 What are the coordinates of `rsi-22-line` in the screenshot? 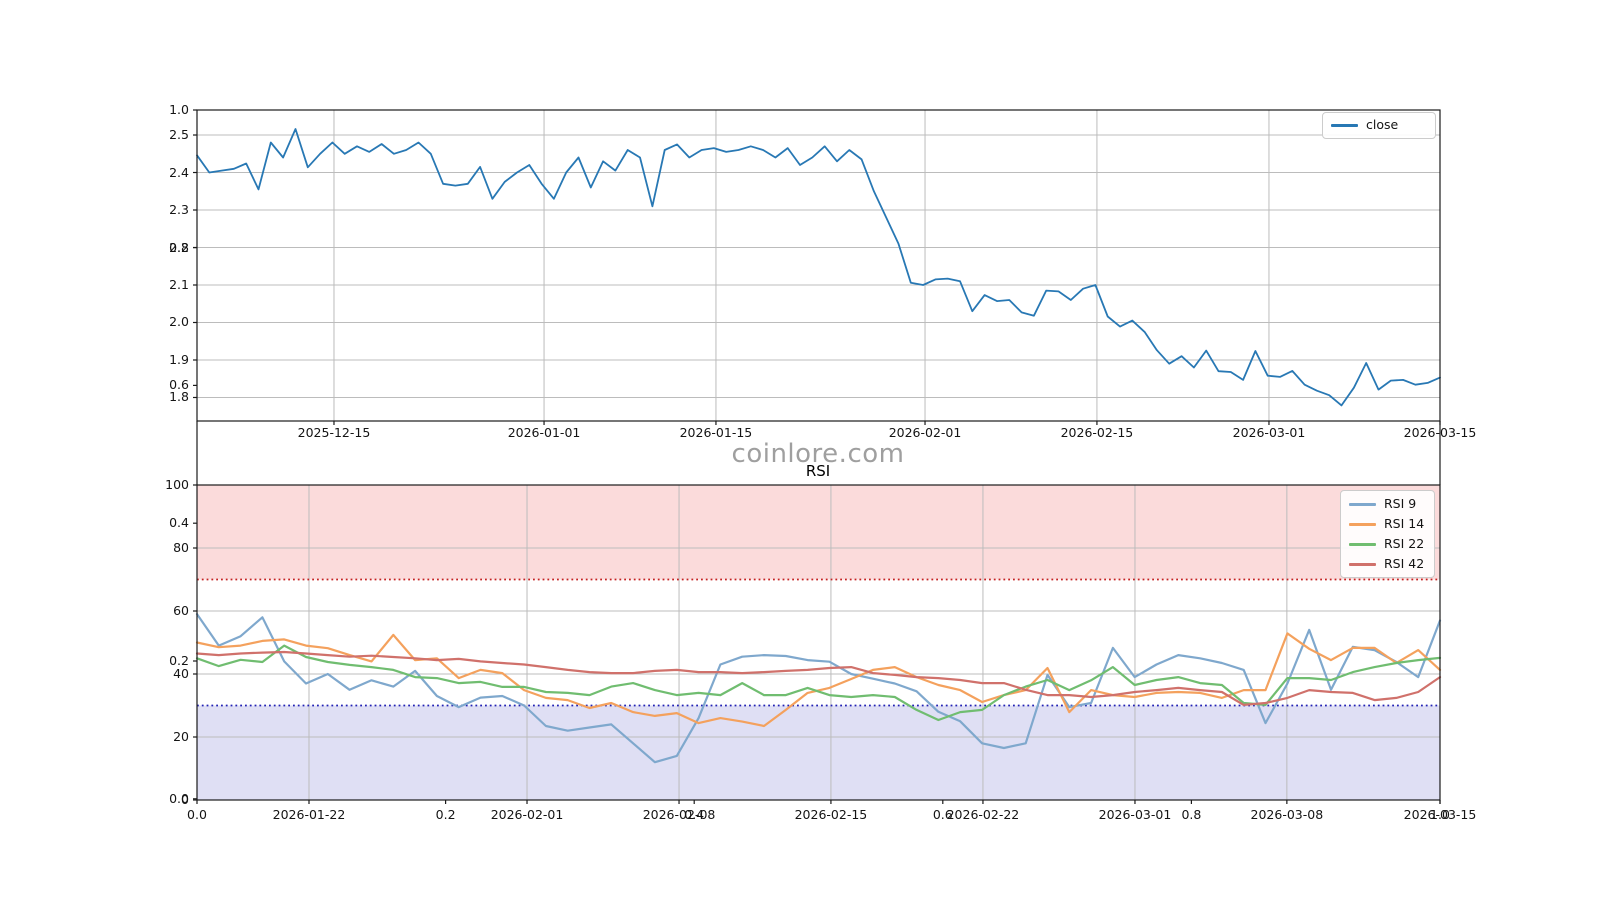 It's located at (818, 683).